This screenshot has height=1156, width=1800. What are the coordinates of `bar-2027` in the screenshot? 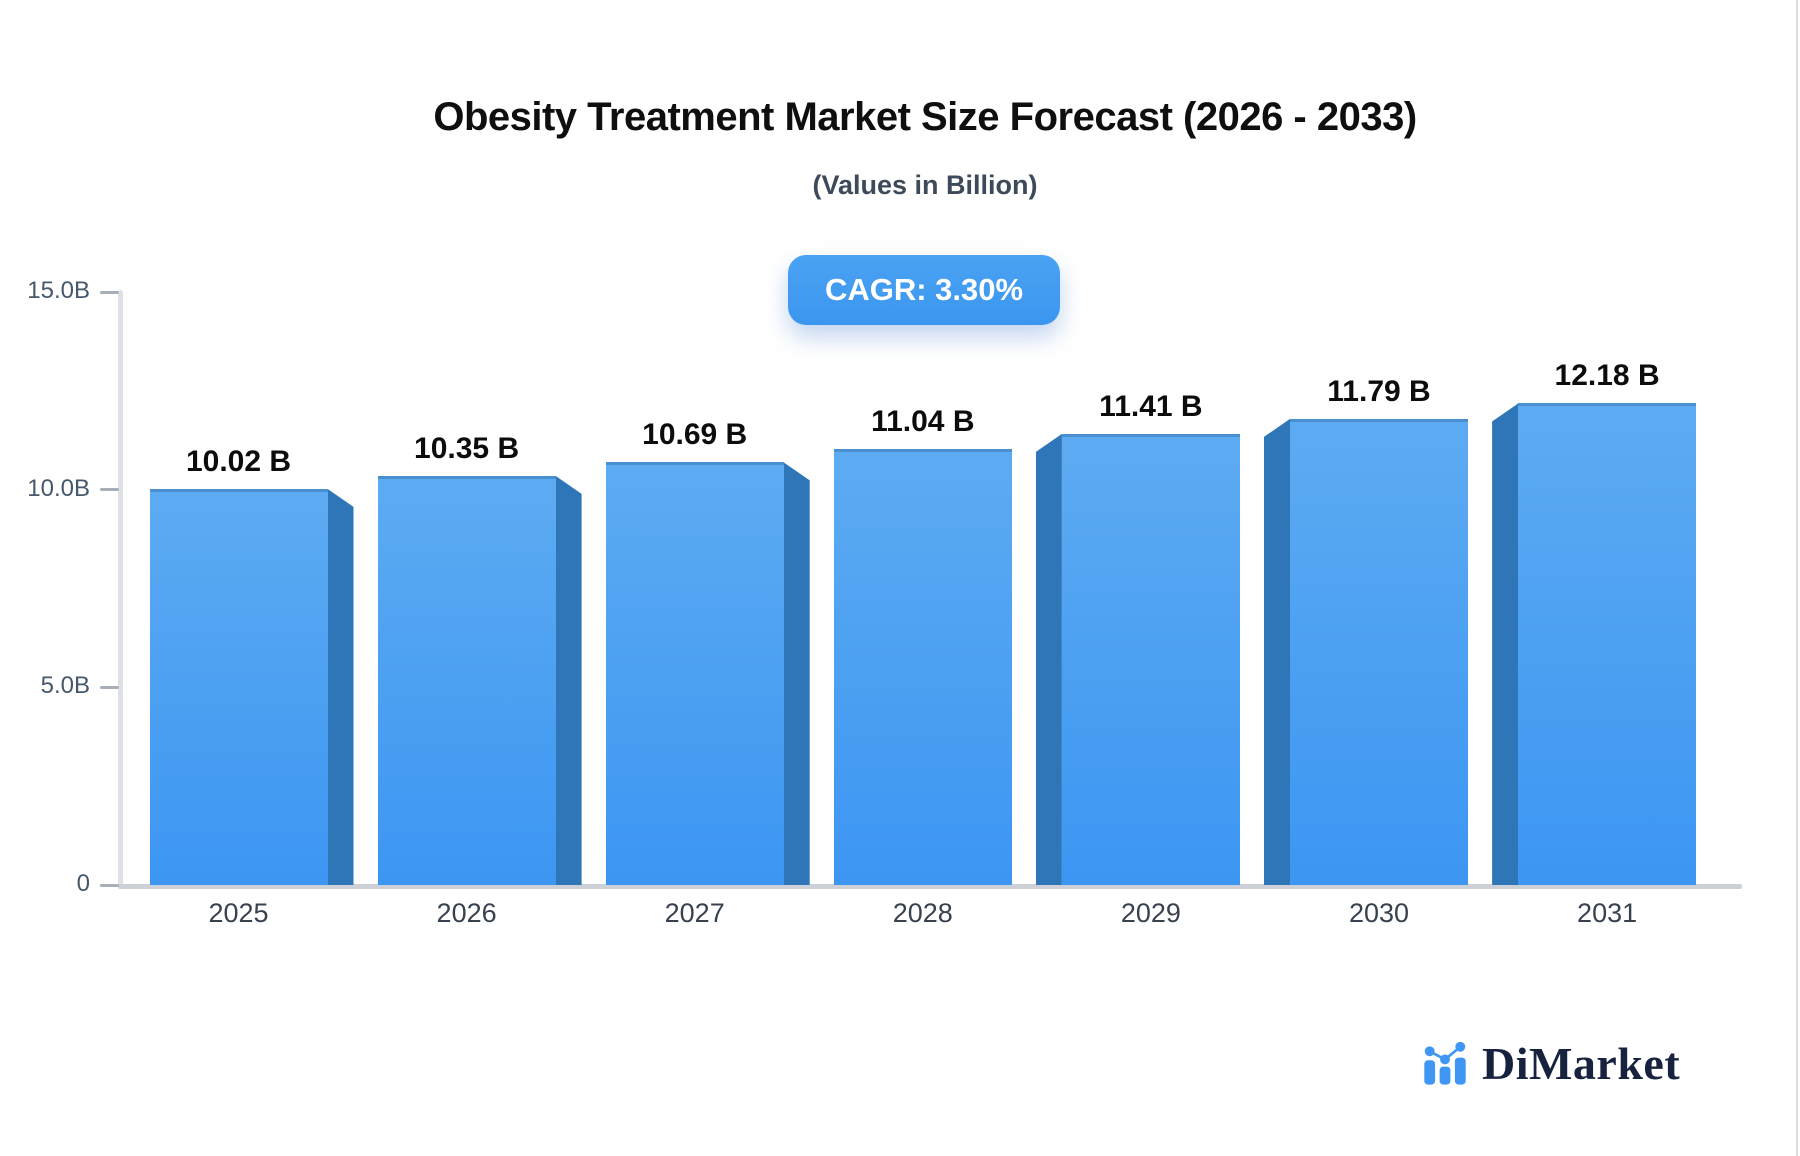 It's located at (694, 673).